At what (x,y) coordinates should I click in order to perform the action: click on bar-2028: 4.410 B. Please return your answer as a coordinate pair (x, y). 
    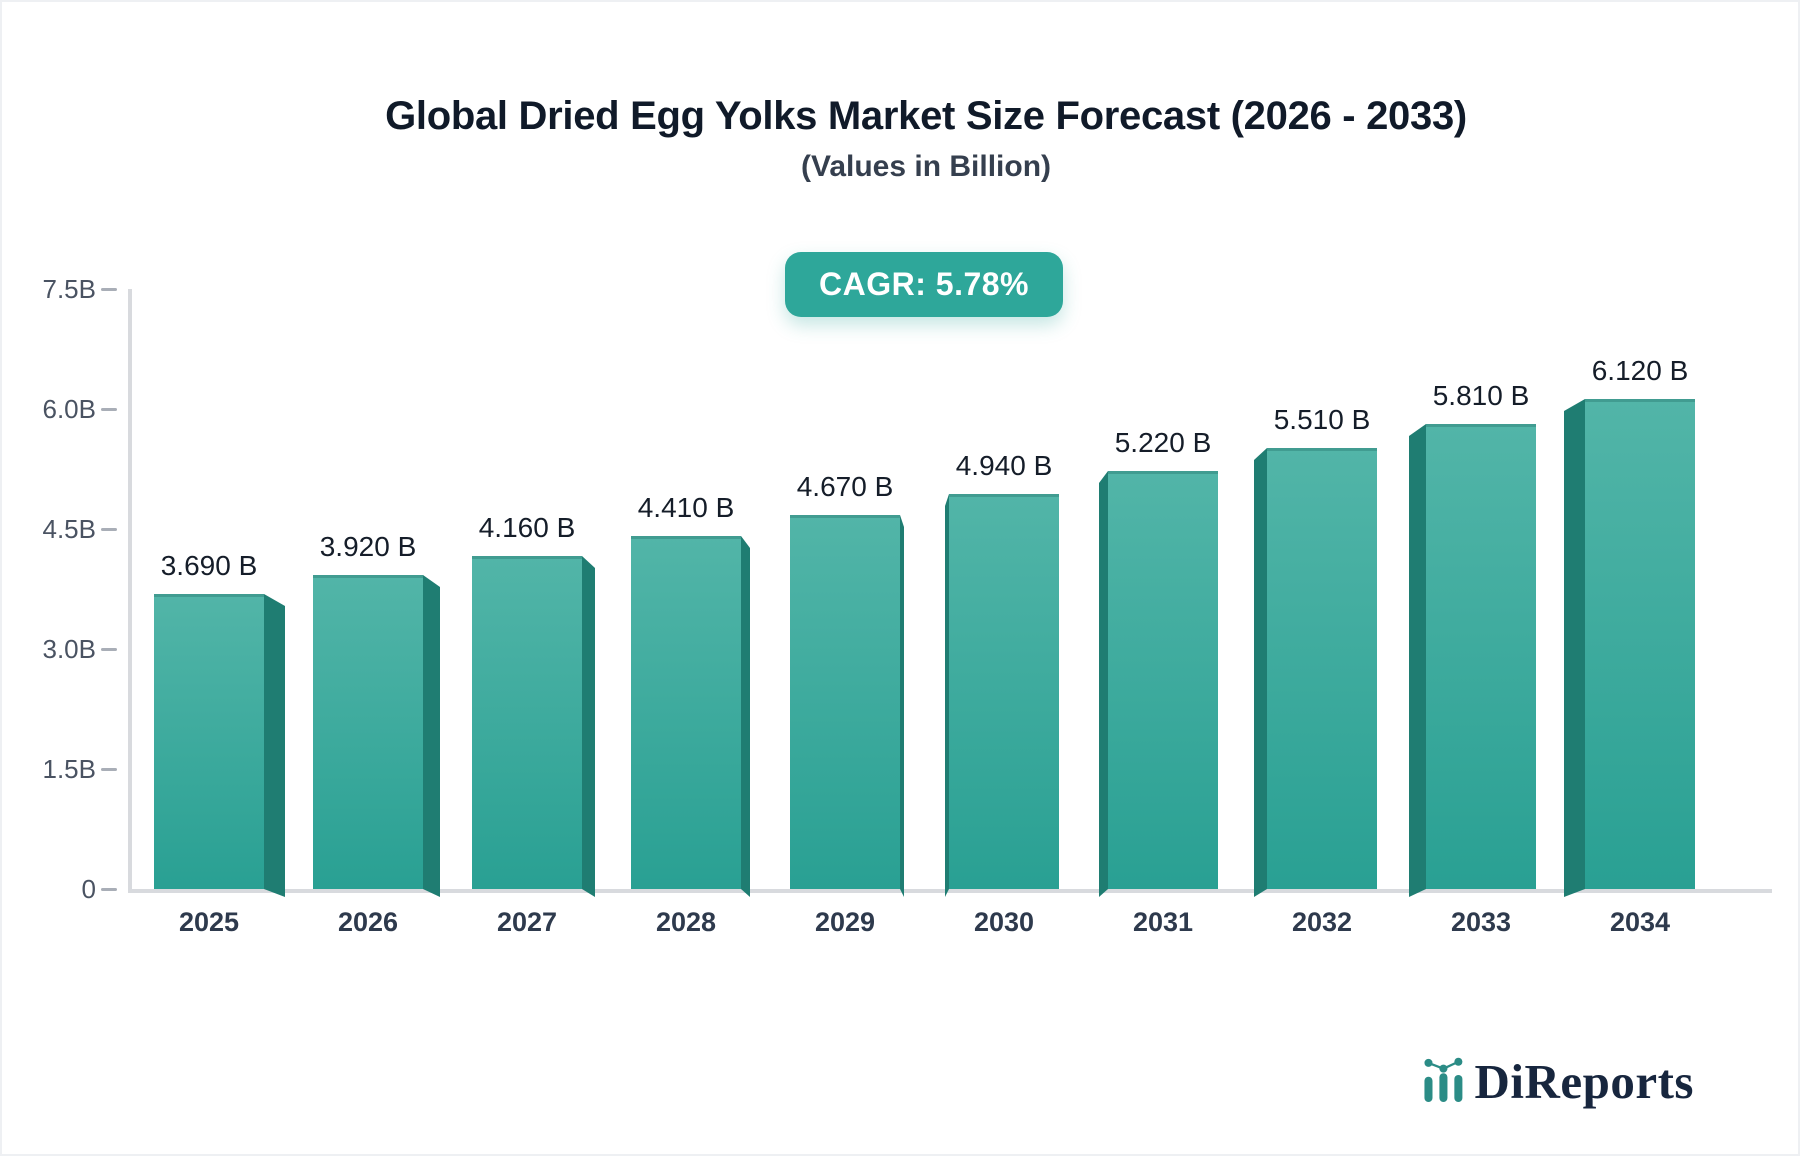
    Looking at the image, I should click on (690, 694).